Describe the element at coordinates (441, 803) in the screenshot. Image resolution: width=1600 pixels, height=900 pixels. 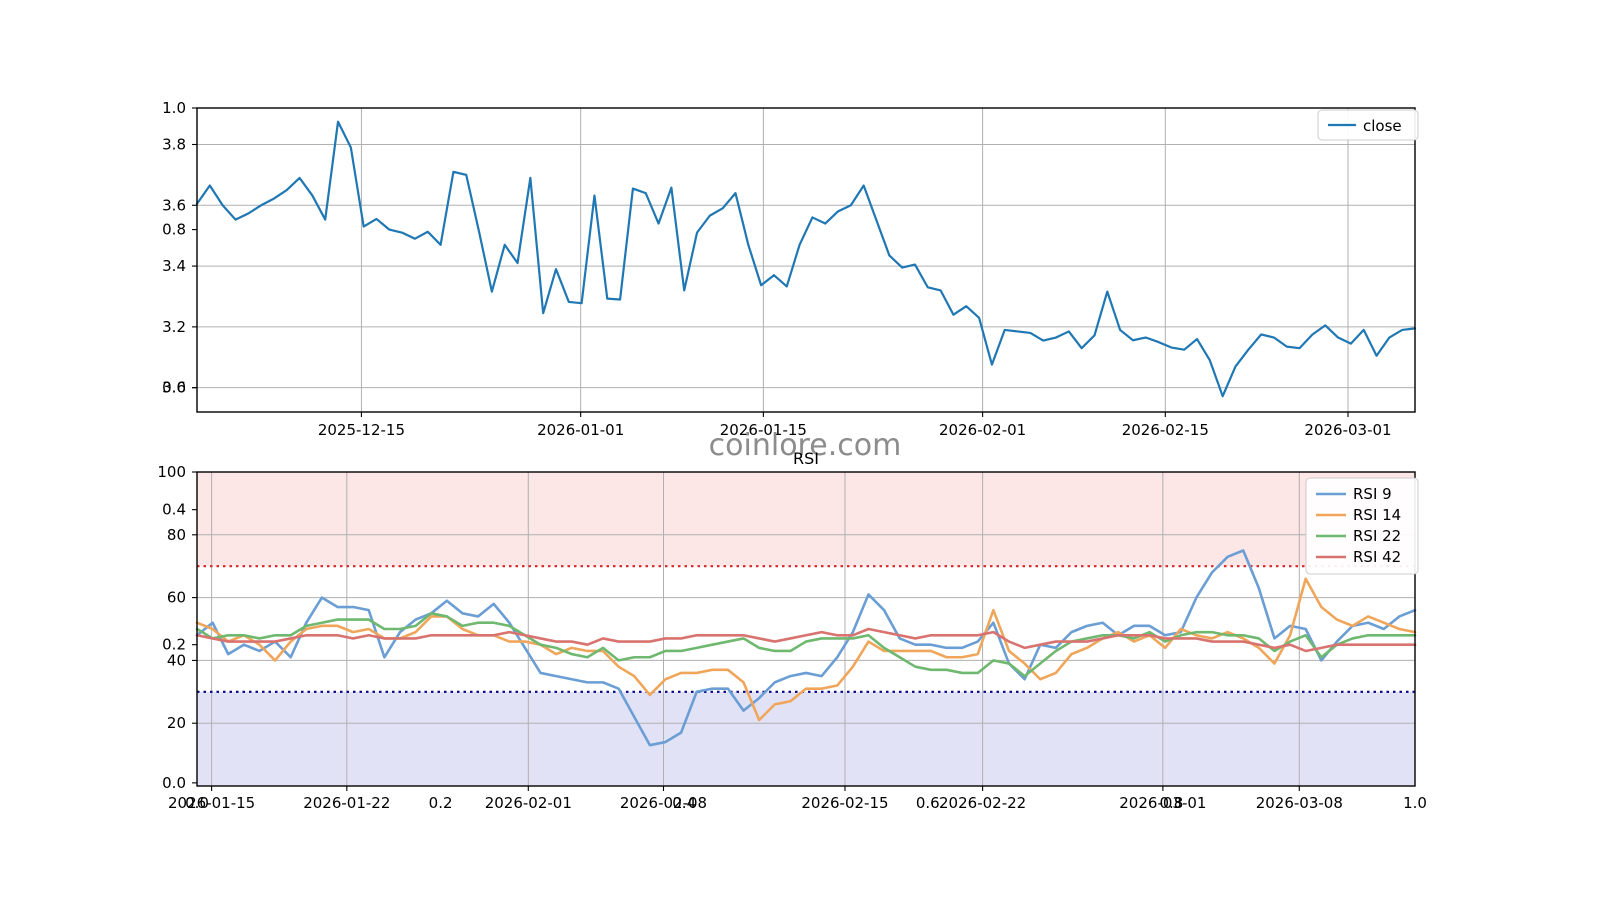
I see `rsi-x-phantom-tick-label: 0.2` at that location.